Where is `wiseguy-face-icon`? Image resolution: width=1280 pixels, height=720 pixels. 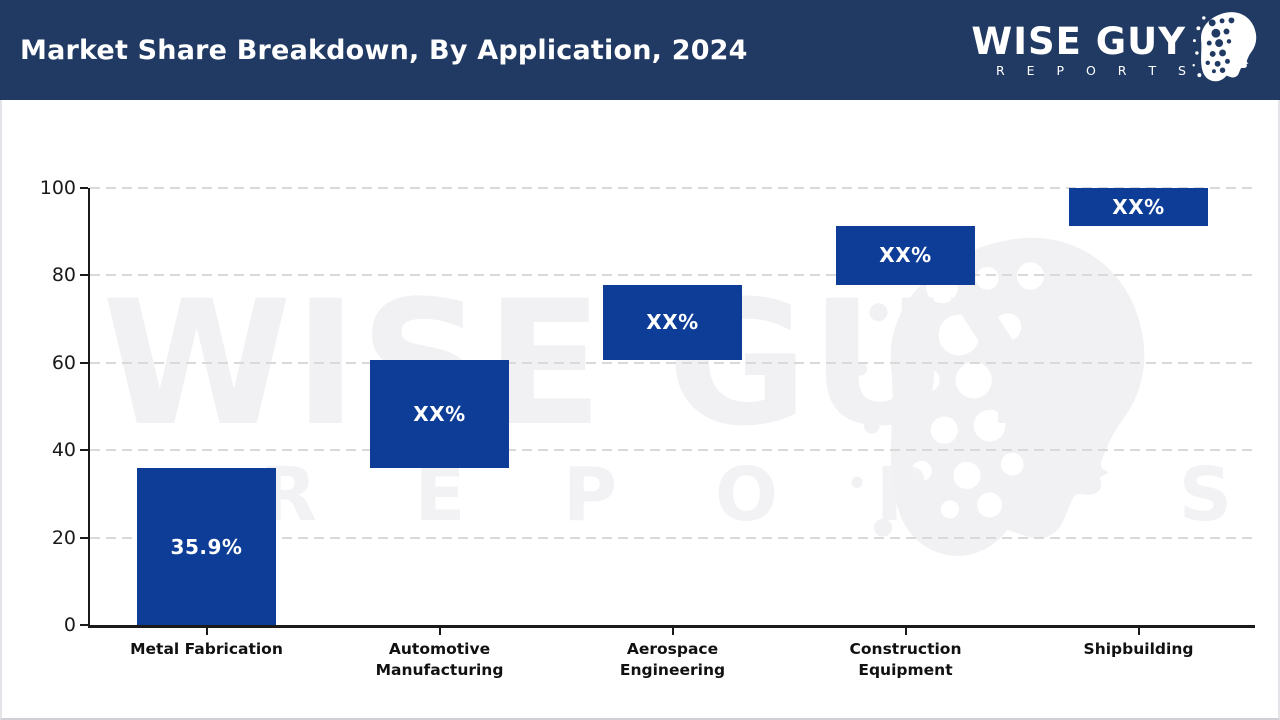
wiseguy-face-icon is located at coordinates (1224, 47).